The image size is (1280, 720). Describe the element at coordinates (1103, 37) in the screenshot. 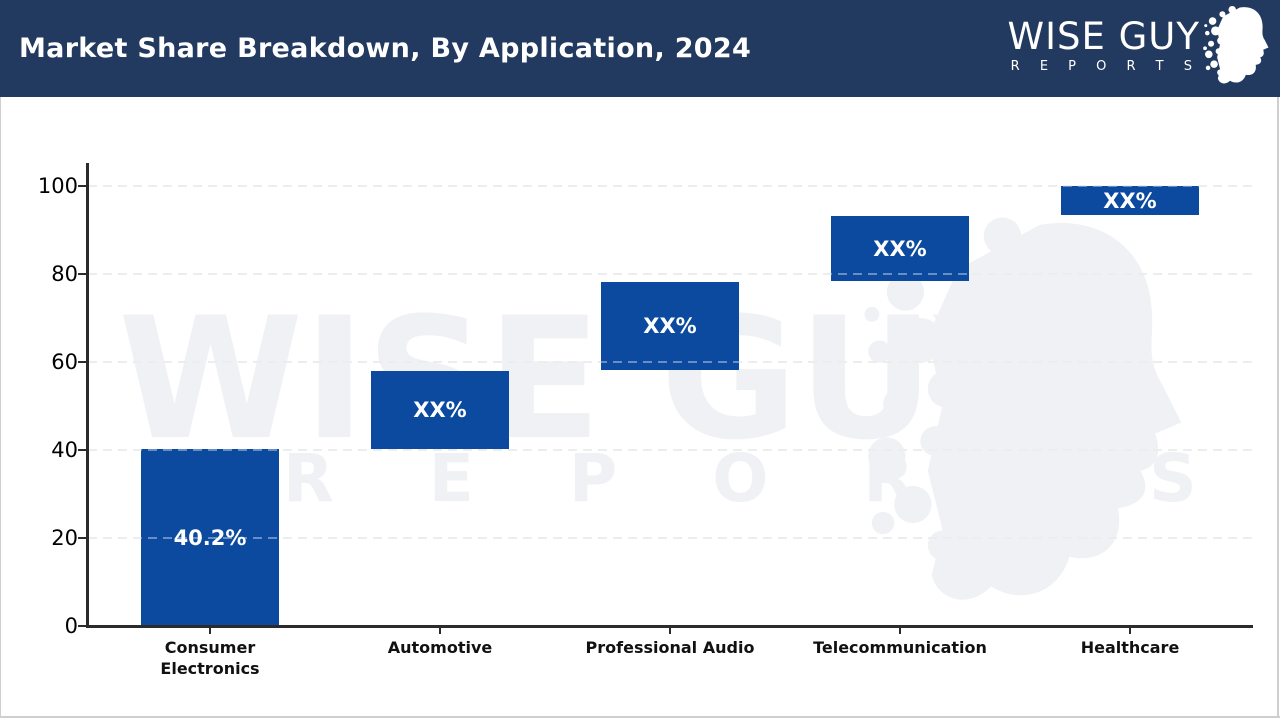

I see `brand-name: WISE GUY` at that location.